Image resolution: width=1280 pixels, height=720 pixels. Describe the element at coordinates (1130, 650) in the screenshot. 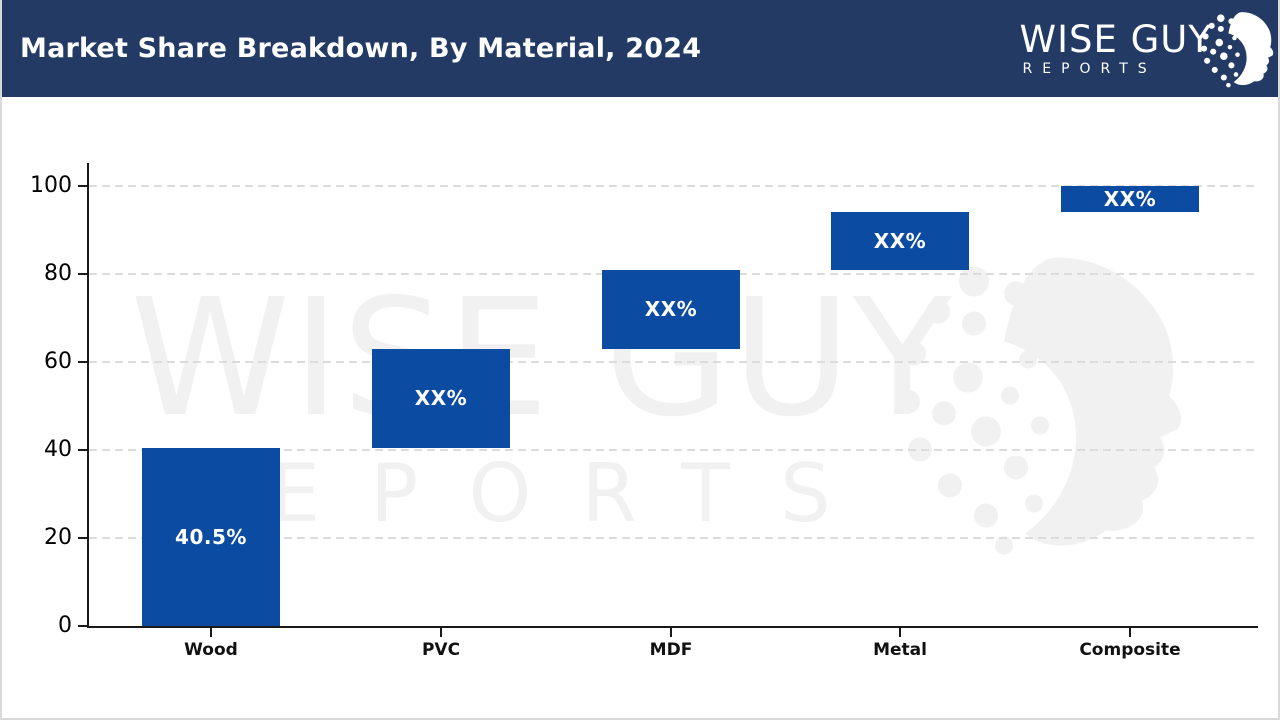

I see `x-tick-label-composite: Composite` at that location.